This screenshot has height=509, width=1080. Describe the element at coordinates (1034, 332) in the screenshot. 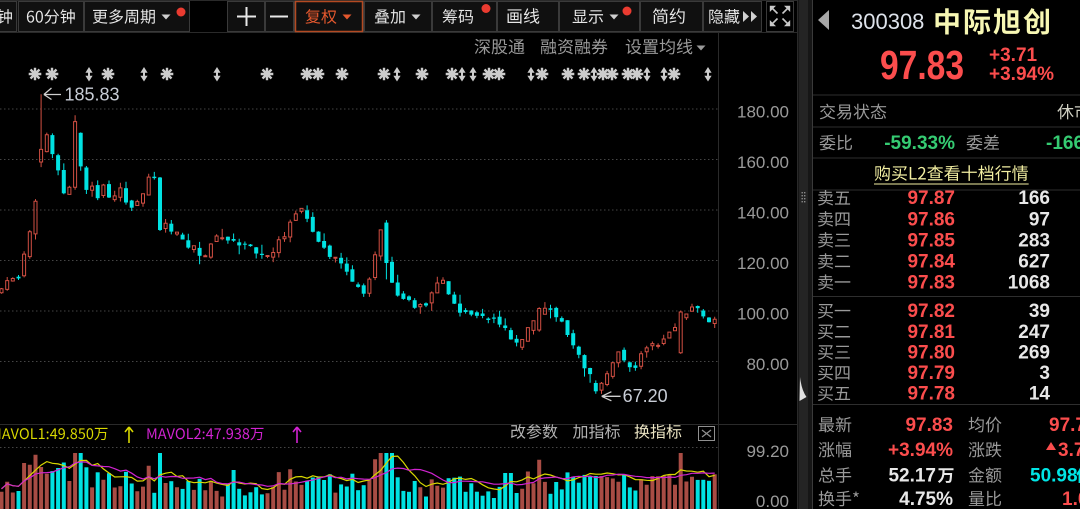

I see `svg-text: 247` at that location.